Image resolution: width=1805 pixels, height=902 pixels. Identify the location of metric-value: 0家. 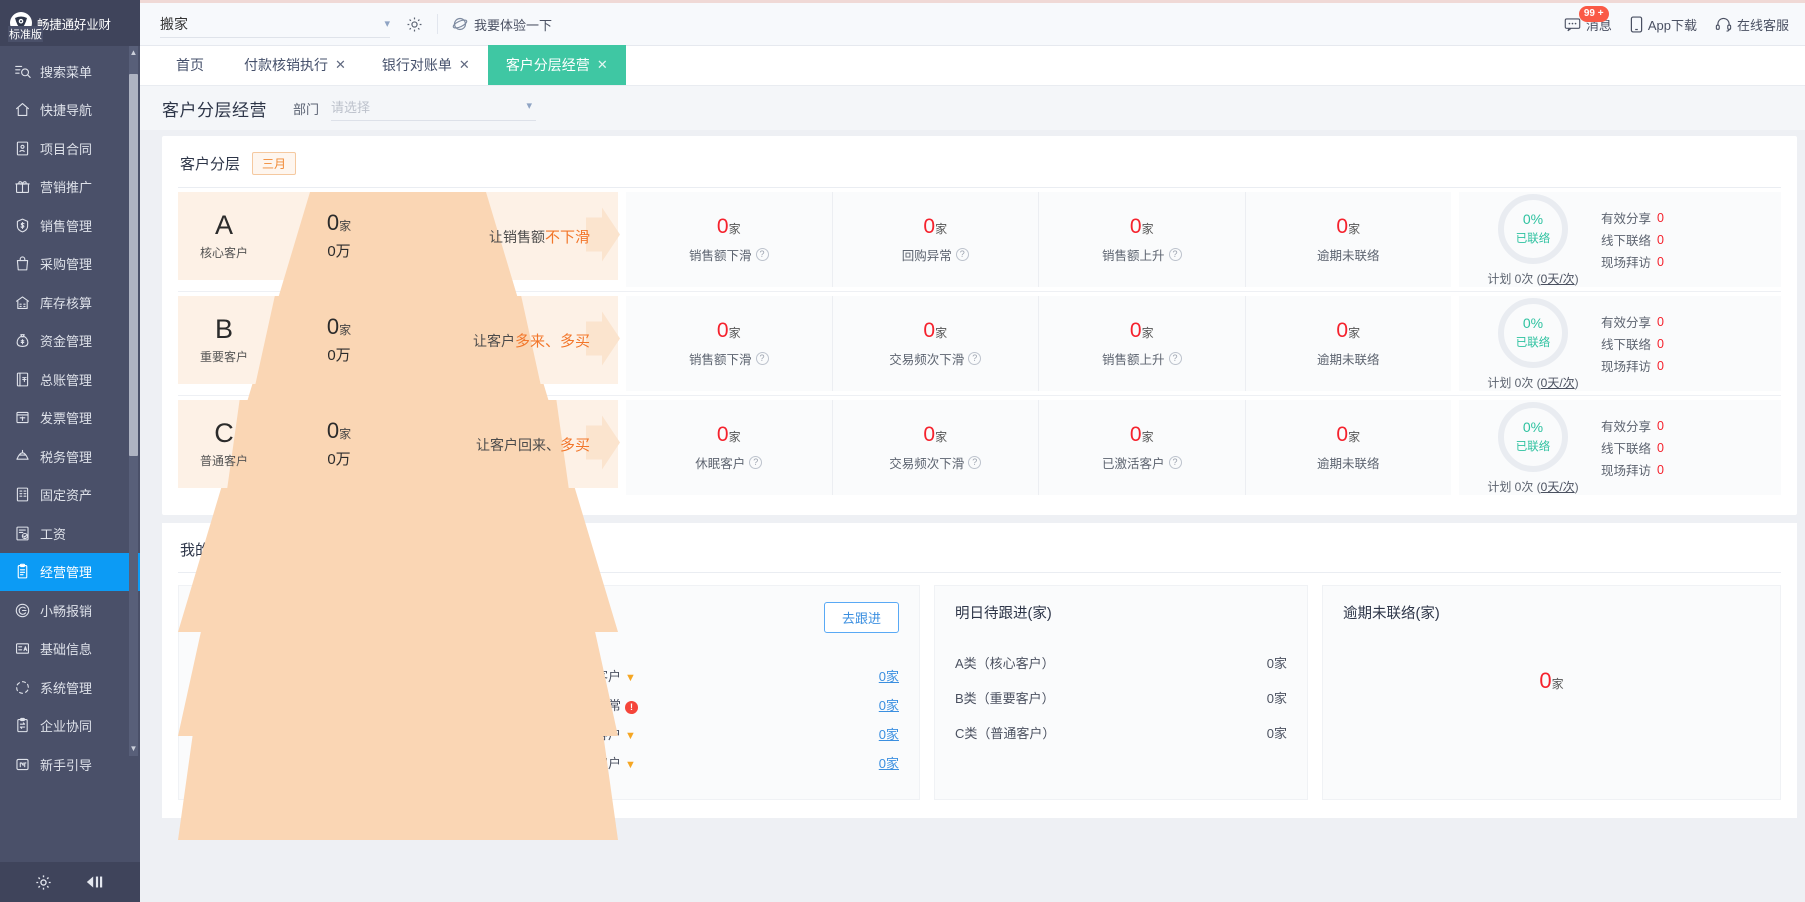
(728, 434).